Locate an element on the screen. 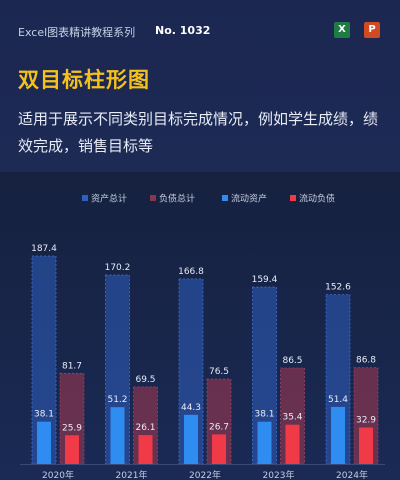 The image size is (400, 480). page-subtitle: 适用于展示不同类别目标完成情况，例如学生成绩，绩效完成，销售目标等 is located at coordinates (198, 132).